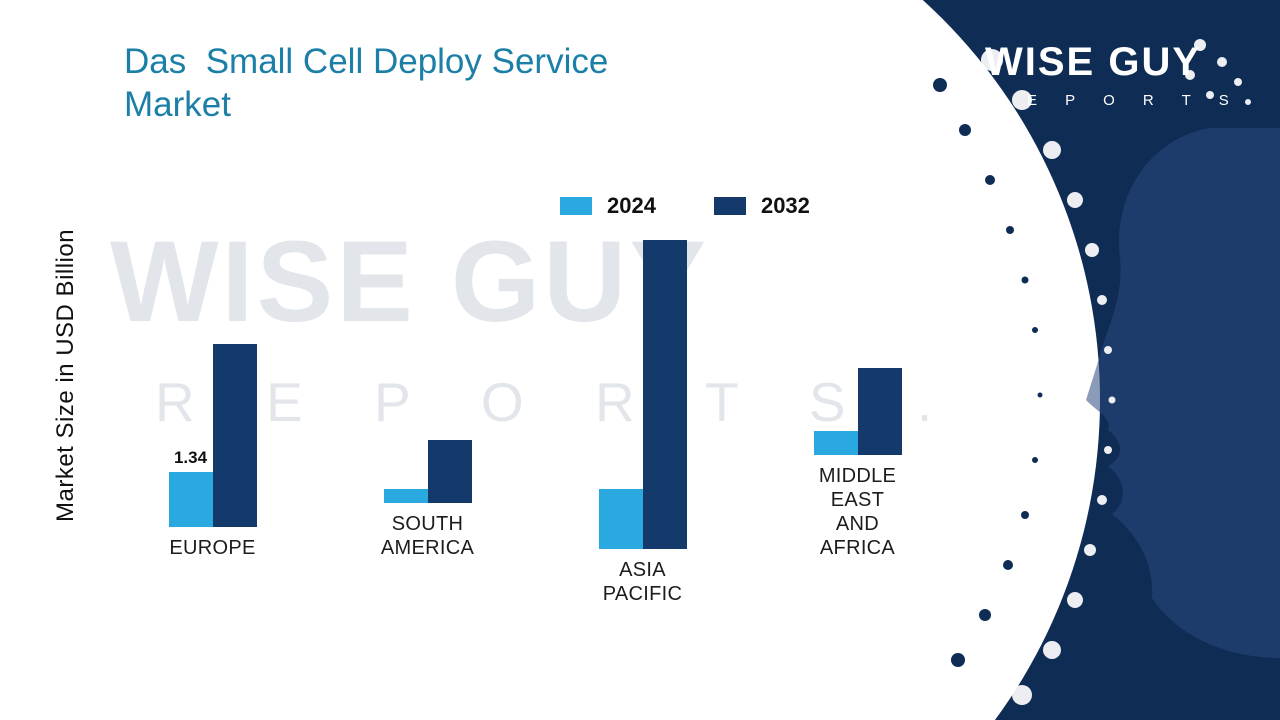 This screenshot has width=1280, height=720. What do you see at coordinates (664, 394) in the screenshot?
I see `bar-2032-asia-pacific` at bounding box center [664, 394].